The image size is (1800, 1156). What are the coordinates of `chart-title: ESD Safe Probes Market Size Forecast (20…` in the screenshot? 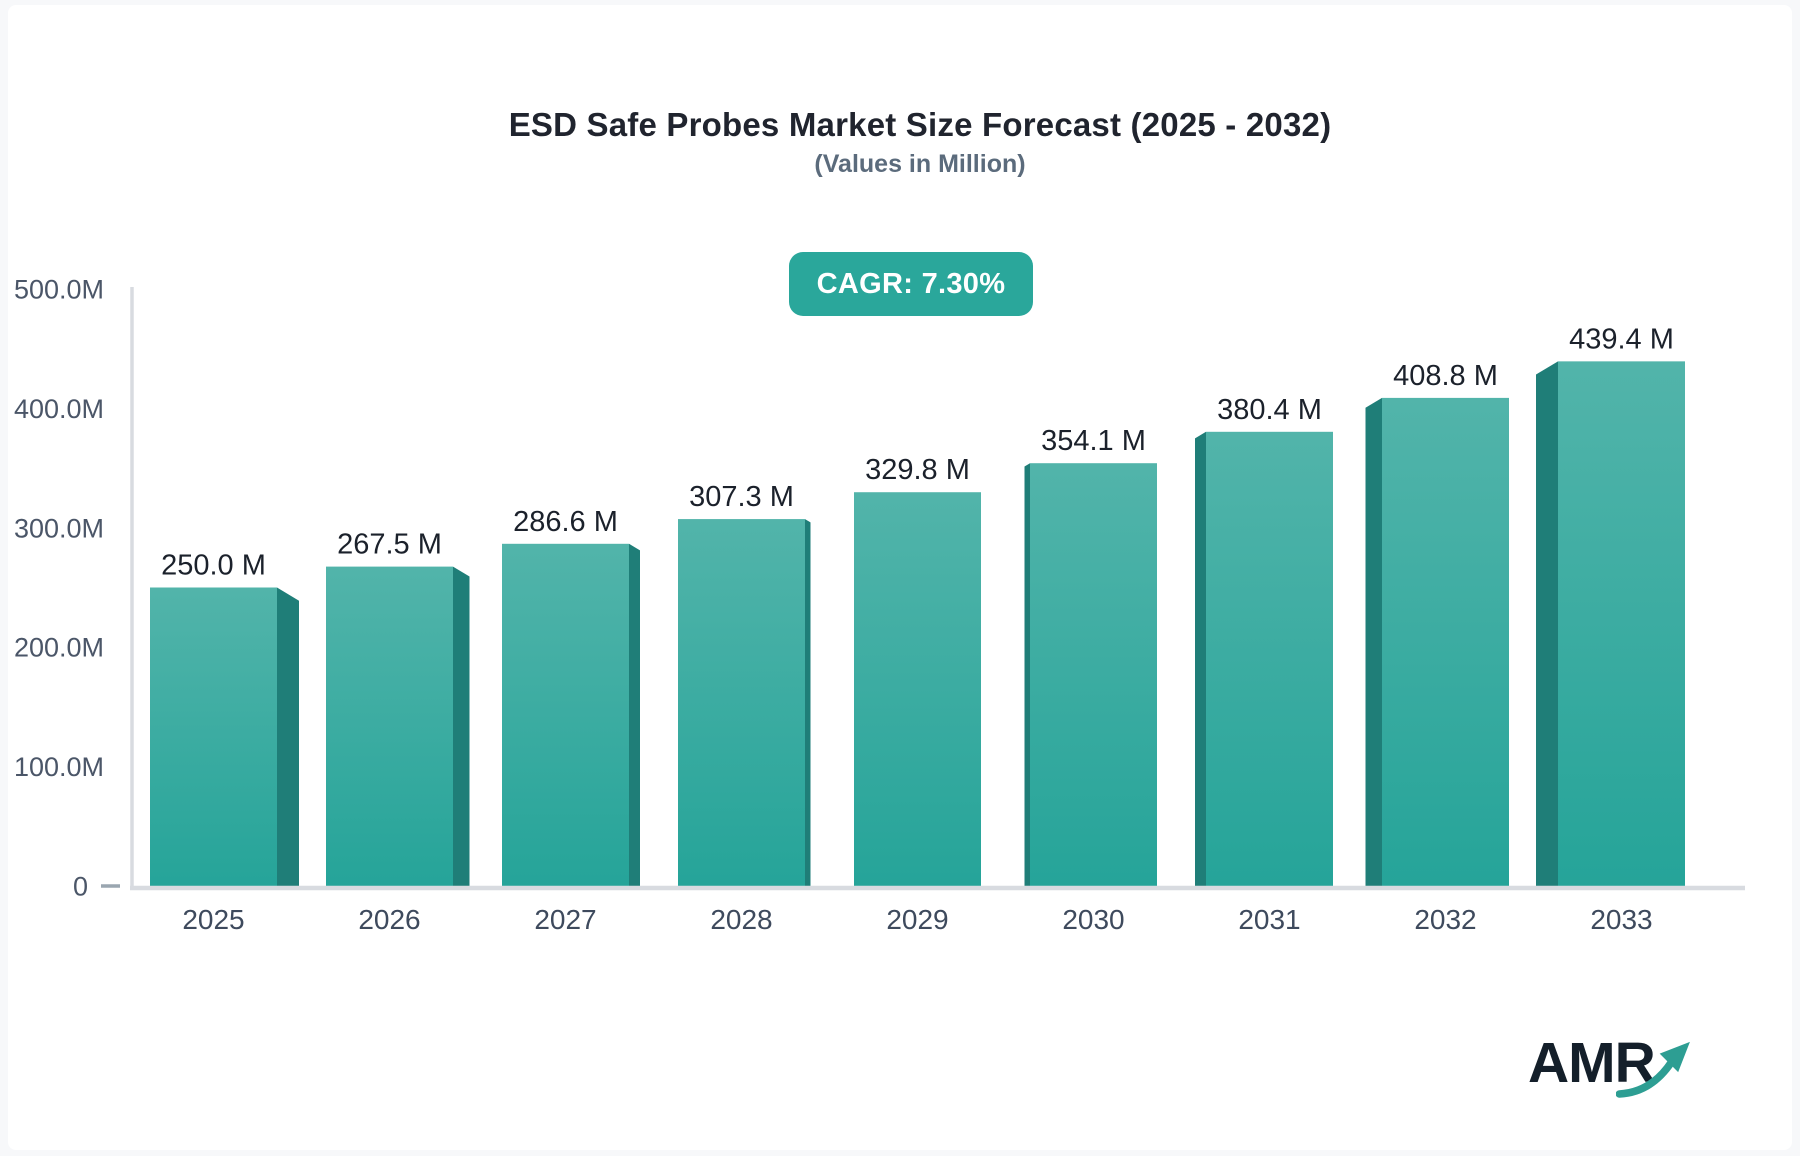 It's located at (920, 124).